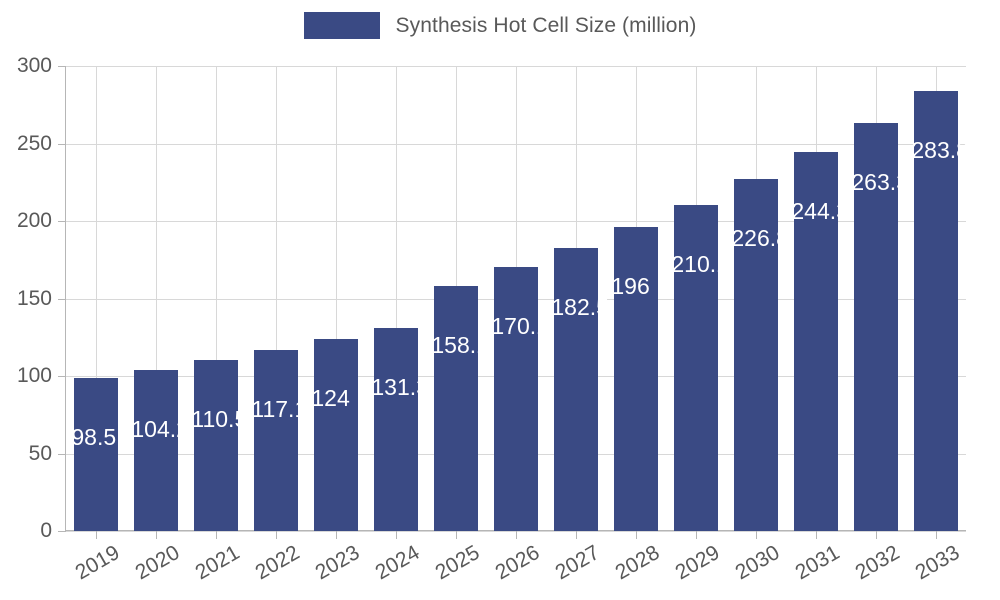 This screenshot has width=1000, height=600. What do you see at coordinates (400, 386) in the screenshot?
I see `bar-value-label: 131.3` at bounding box center [400, 386].